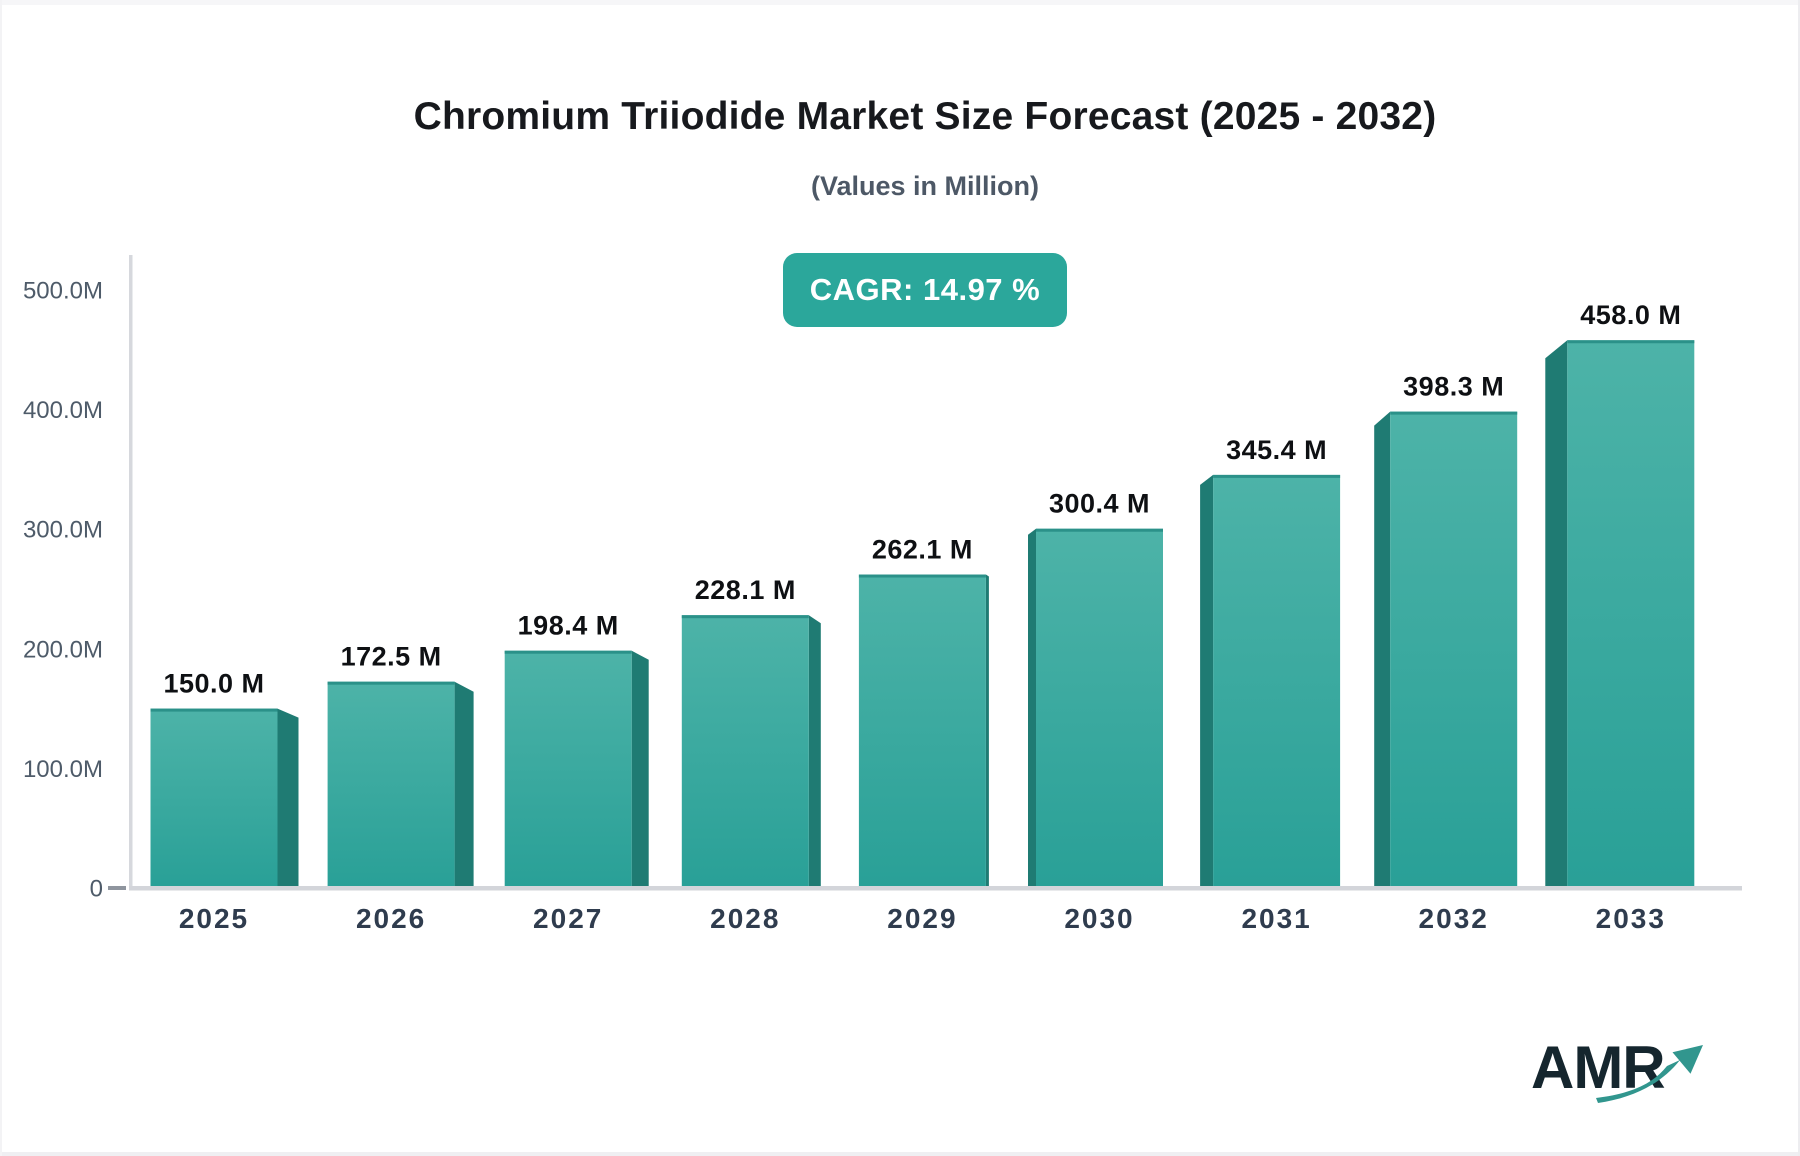 The image size is (1800, 1156). I want to click on x-axis-year-label: 2030, so click(1099, 918).